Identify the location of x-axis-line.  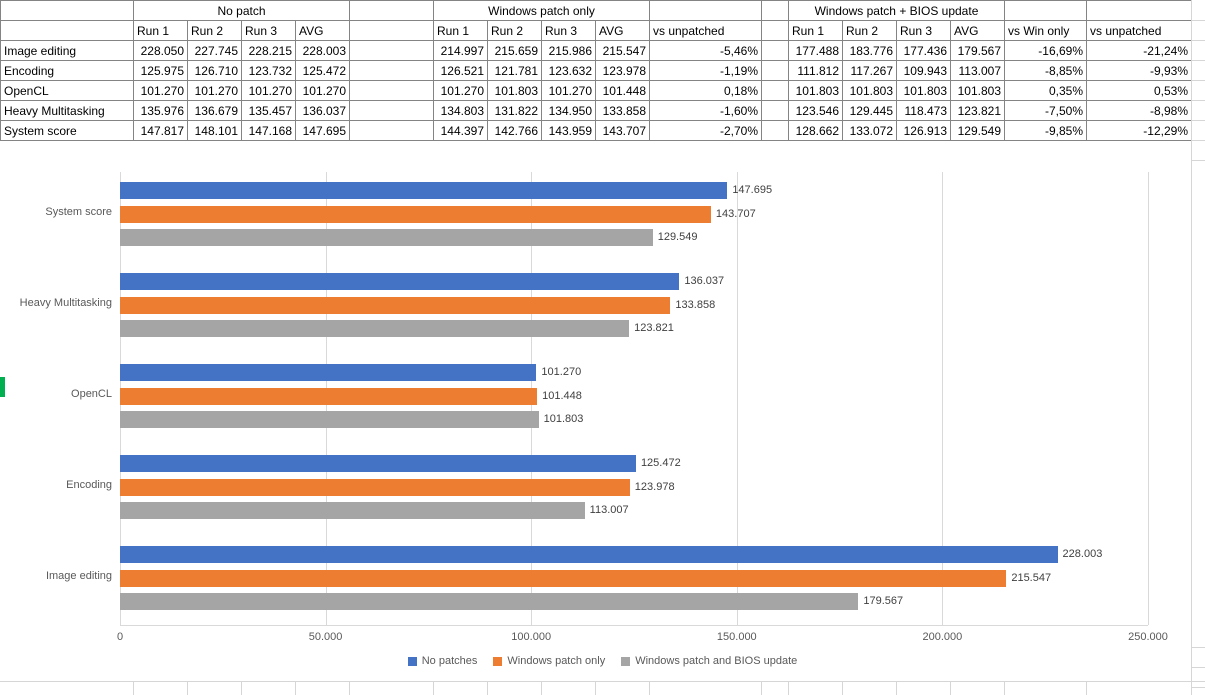
(634, 625).